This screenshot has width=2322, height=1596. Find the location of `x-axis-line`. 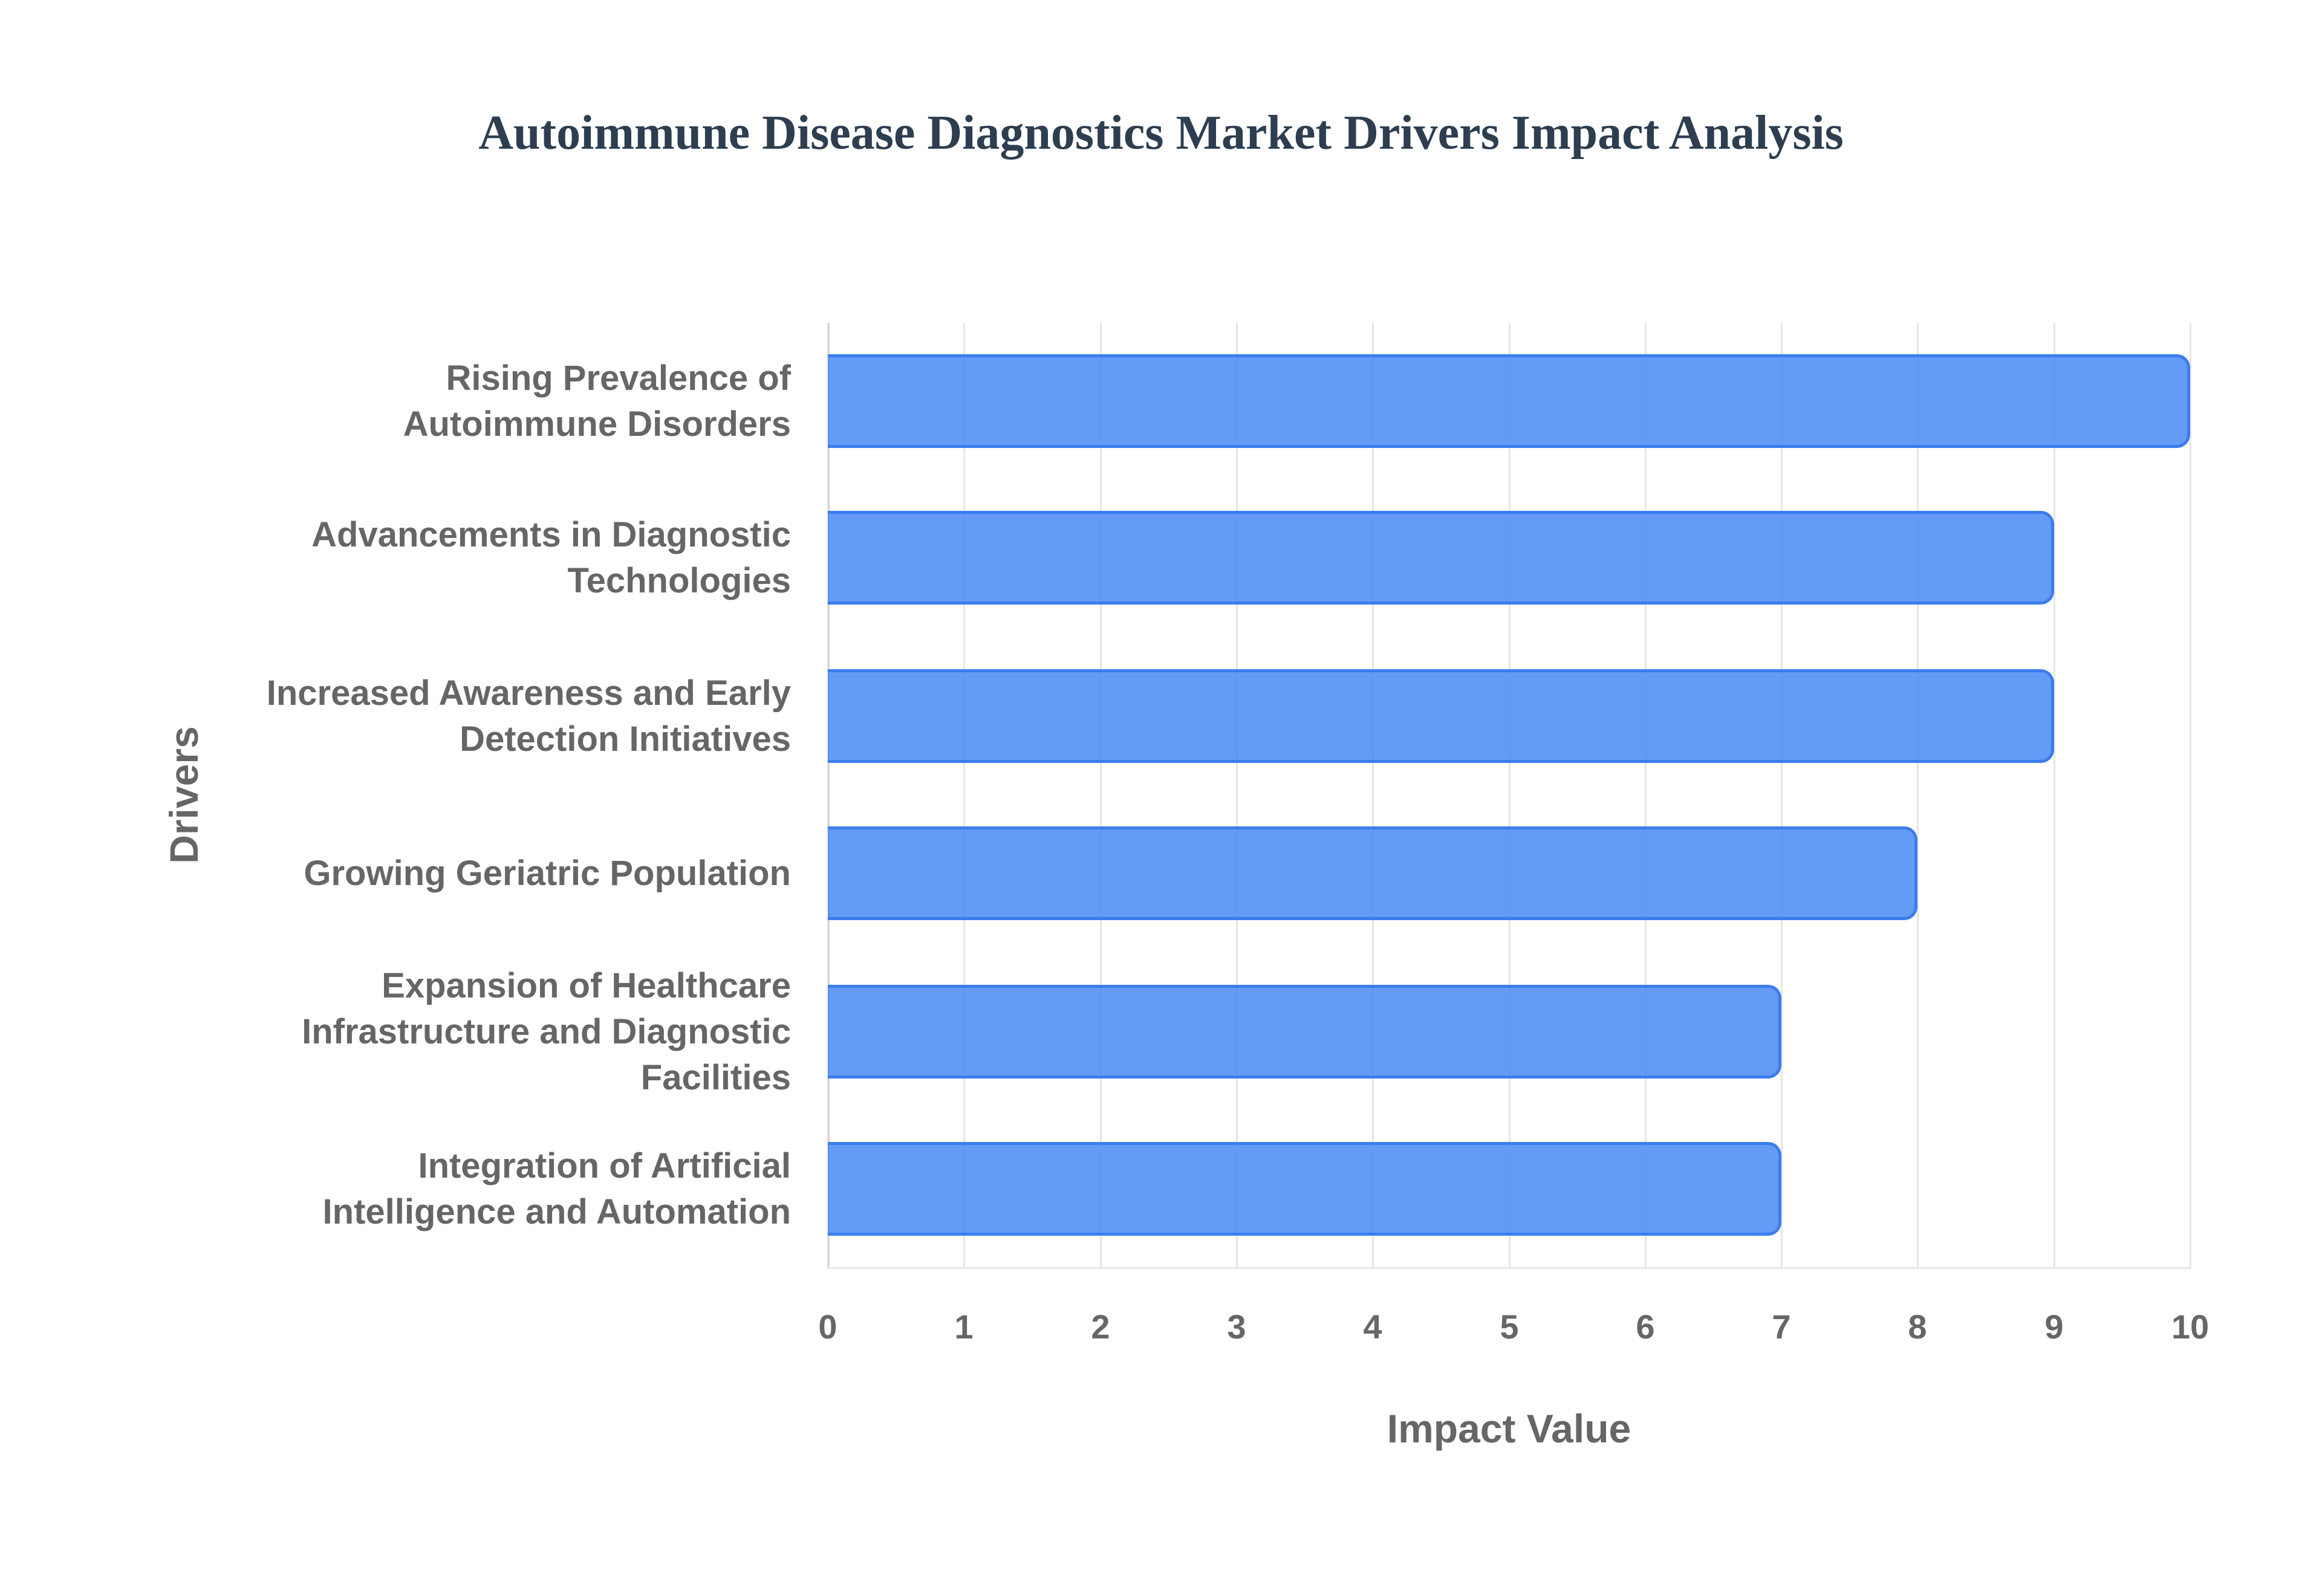

x-axis-line is located at coordinates (1509, 1268).